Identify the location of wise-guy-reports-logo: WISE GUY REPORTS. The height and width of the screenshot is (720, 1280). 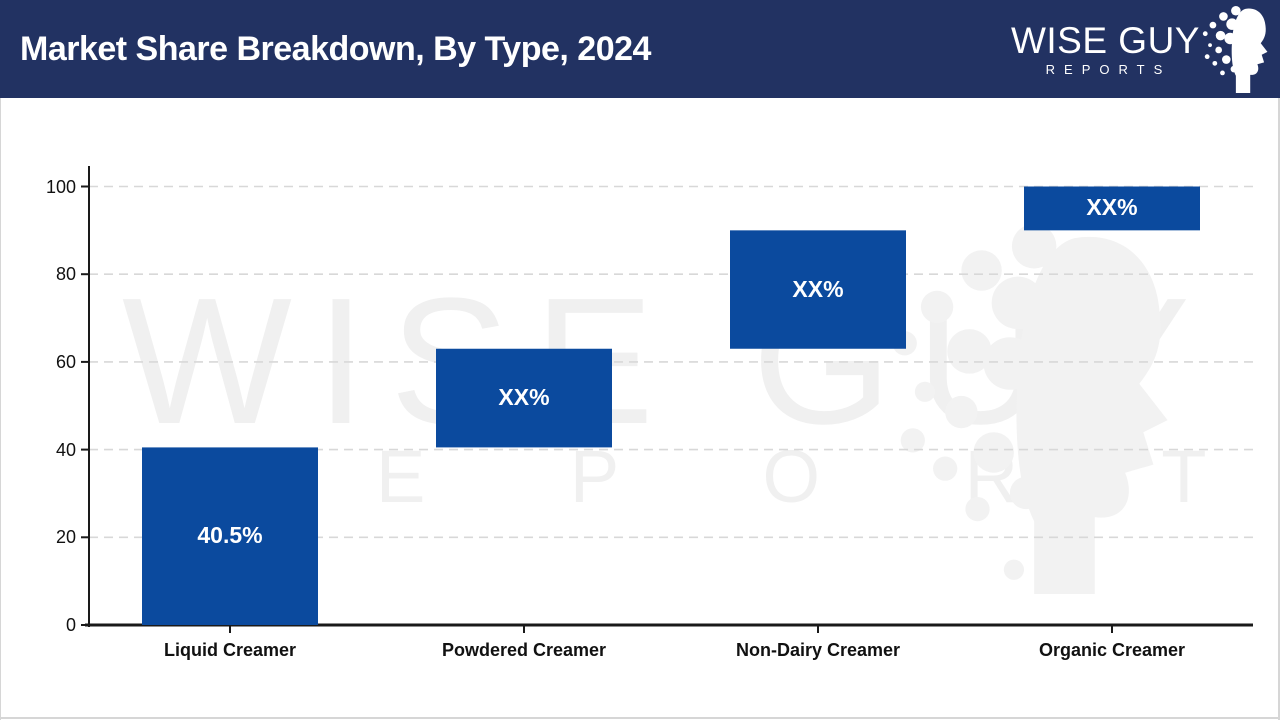
(1140, 49).